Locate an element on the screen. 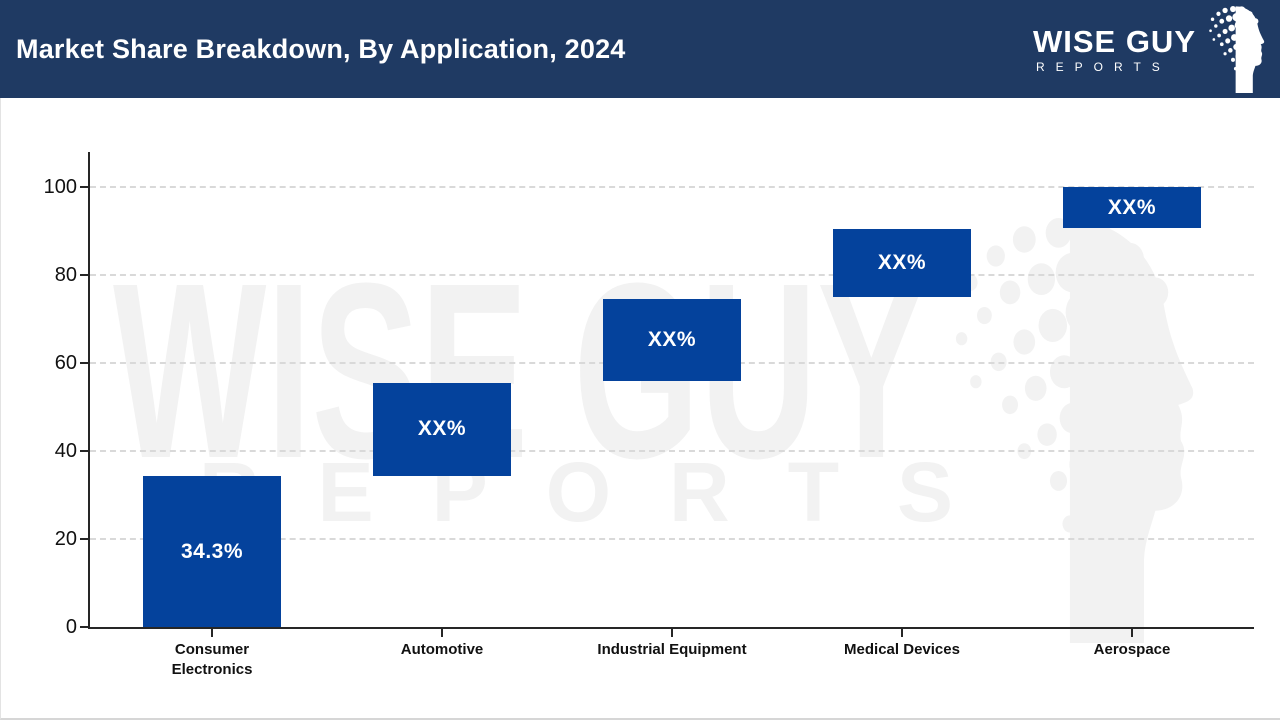 The width and height of the screenshot is (1280, 720). brand-wordmark: WISE GUY REPORTS is located at coordinates (1114, 49).